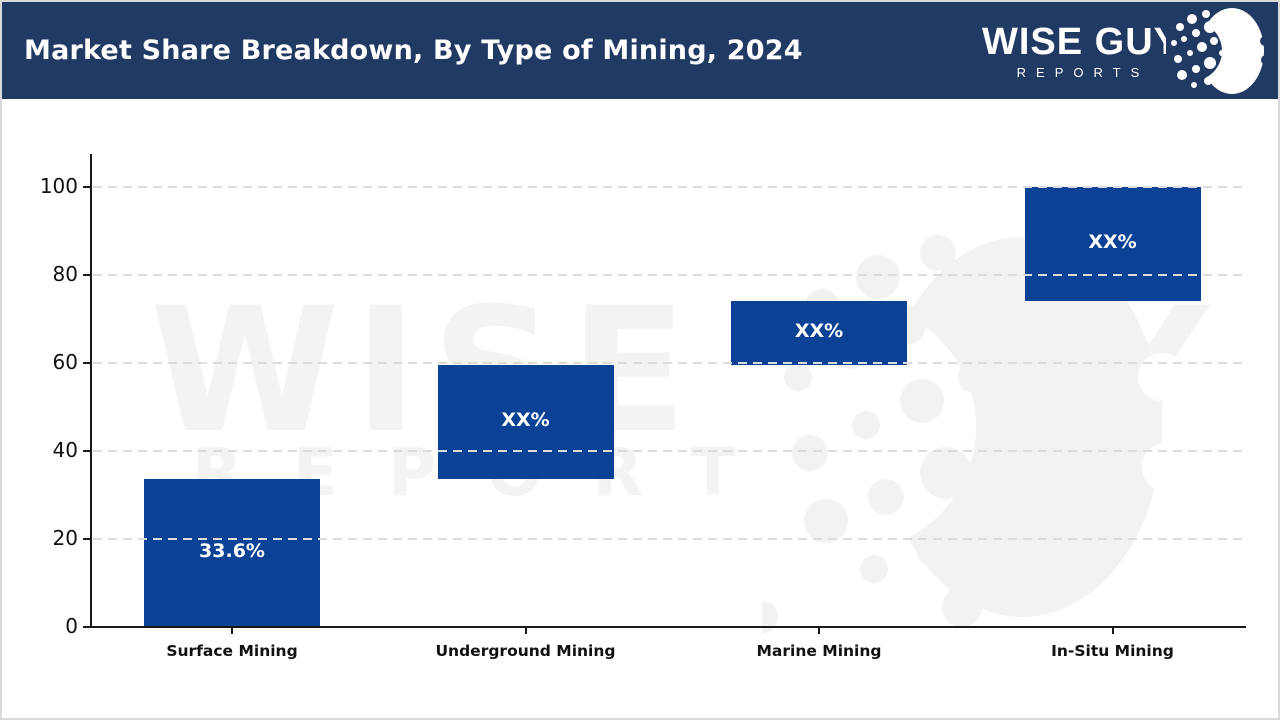  I want to click on logo-subtitle: REPORTS, so click(1083, 72).